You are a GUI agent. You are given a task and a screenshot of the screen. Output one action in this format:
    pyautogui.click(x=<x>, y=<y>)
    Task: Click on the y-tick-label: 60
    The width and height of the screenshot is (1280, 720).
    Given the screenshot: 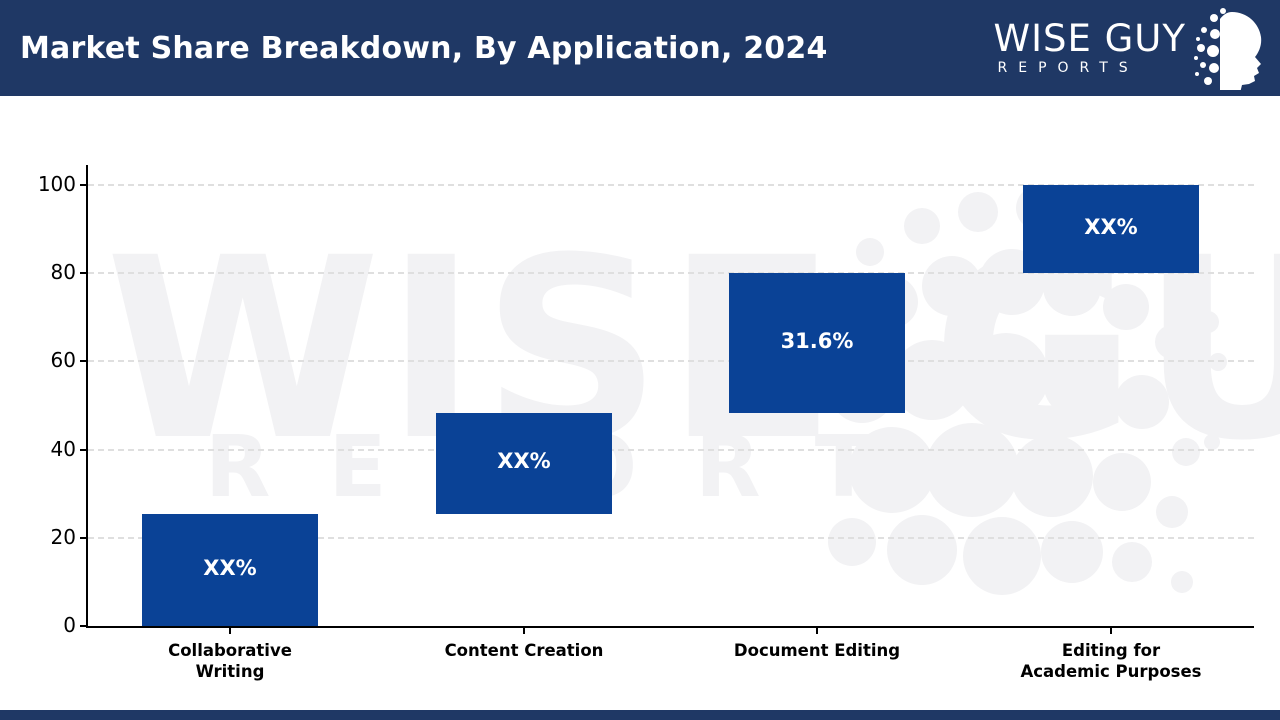 What is the action you would take?
    pyautogui.click(x=63, y=360)
    